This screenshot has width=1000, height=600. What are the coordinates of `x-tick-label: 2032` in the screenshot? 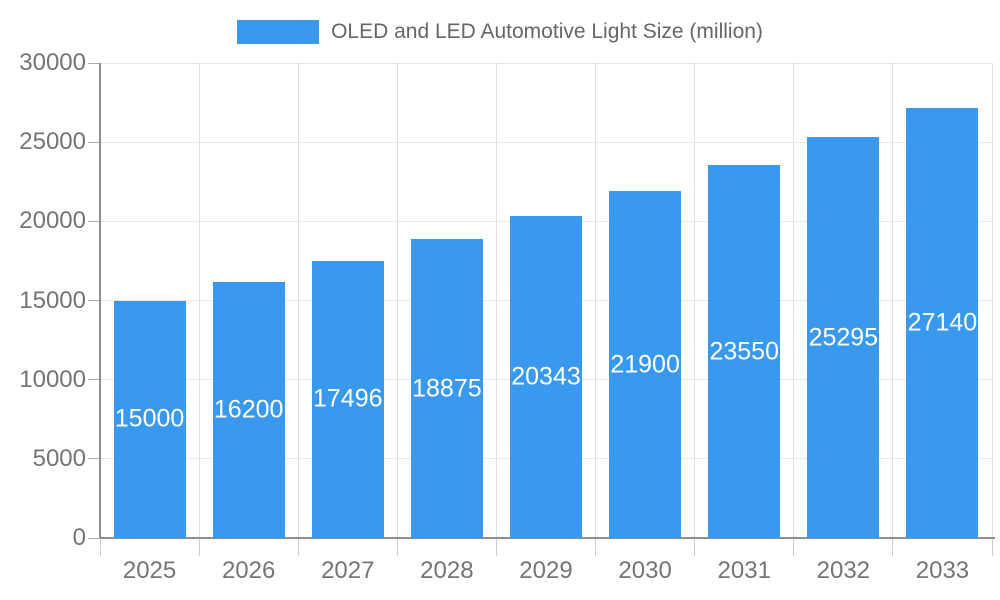 It's located at (843, 570).